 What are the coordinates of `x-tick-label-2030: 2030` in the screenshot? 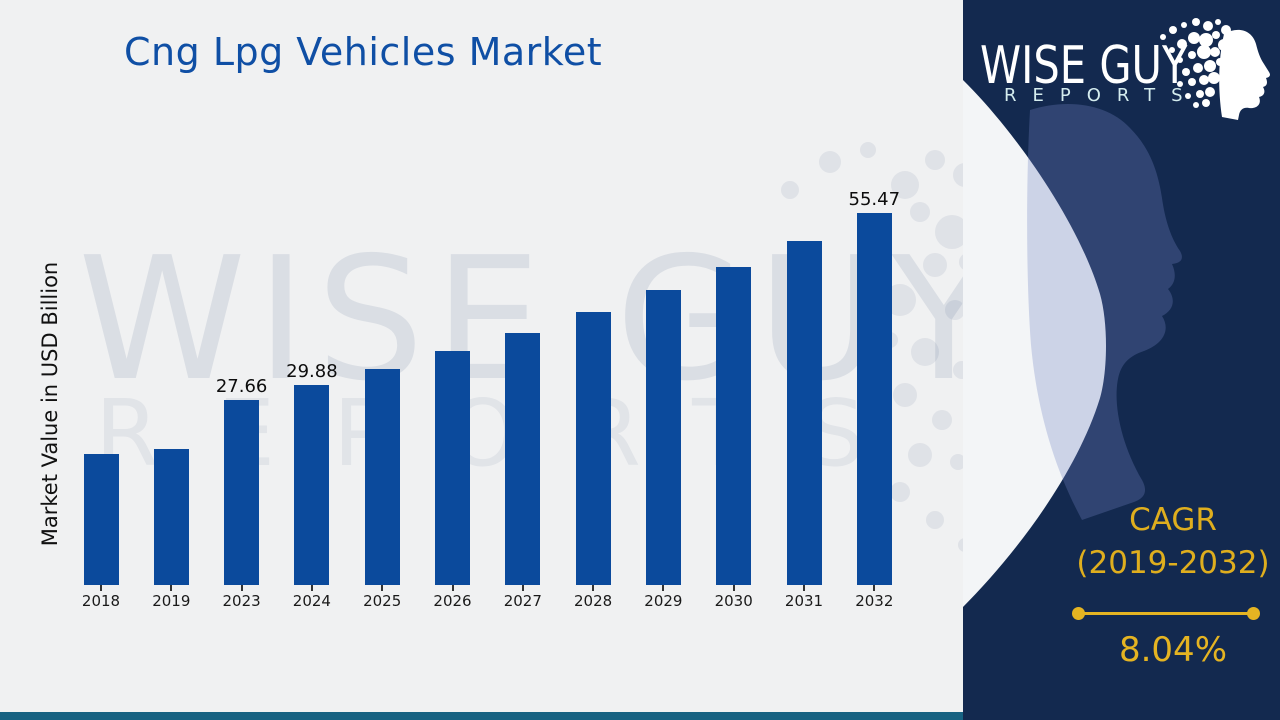 It's located at (733, 601).